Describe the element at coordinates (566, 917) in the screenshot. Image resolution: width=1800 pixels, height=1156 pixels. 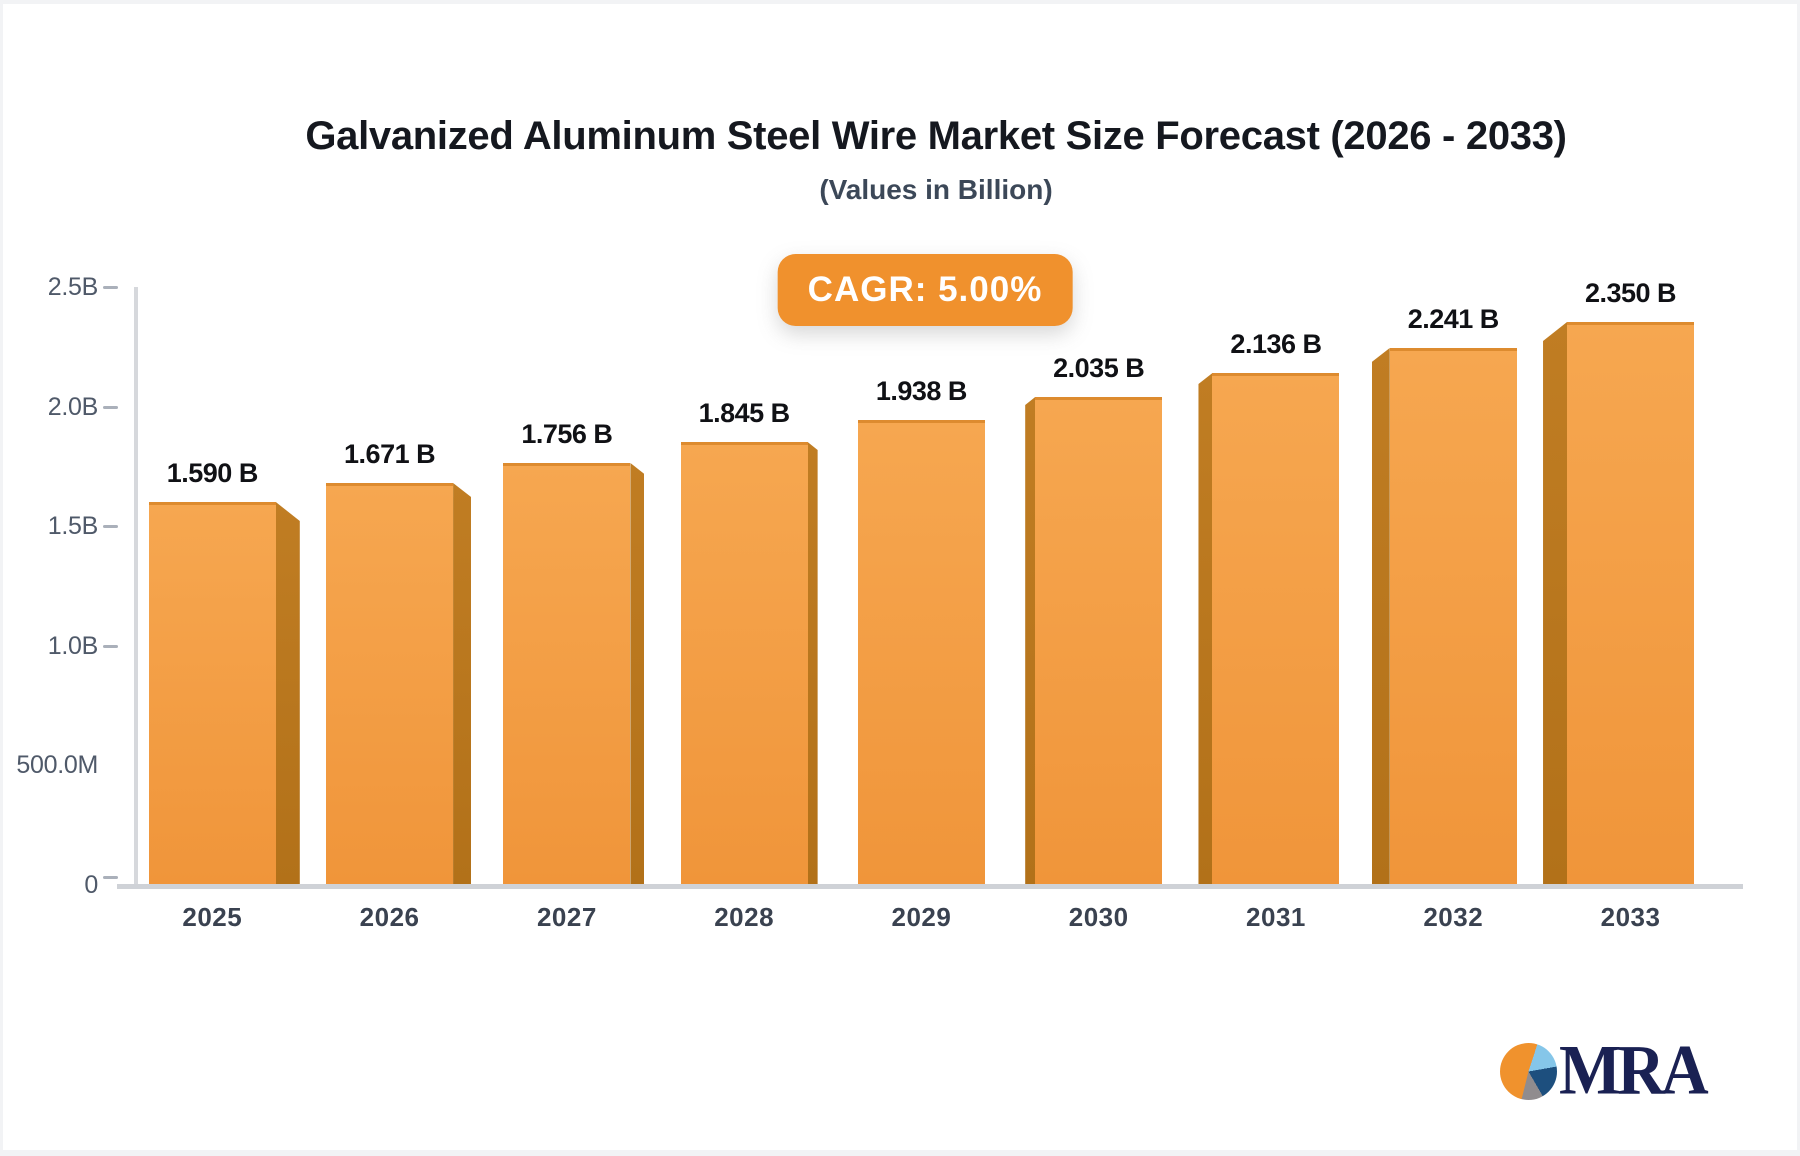
I see `x-axis-label: 2027` at that location.